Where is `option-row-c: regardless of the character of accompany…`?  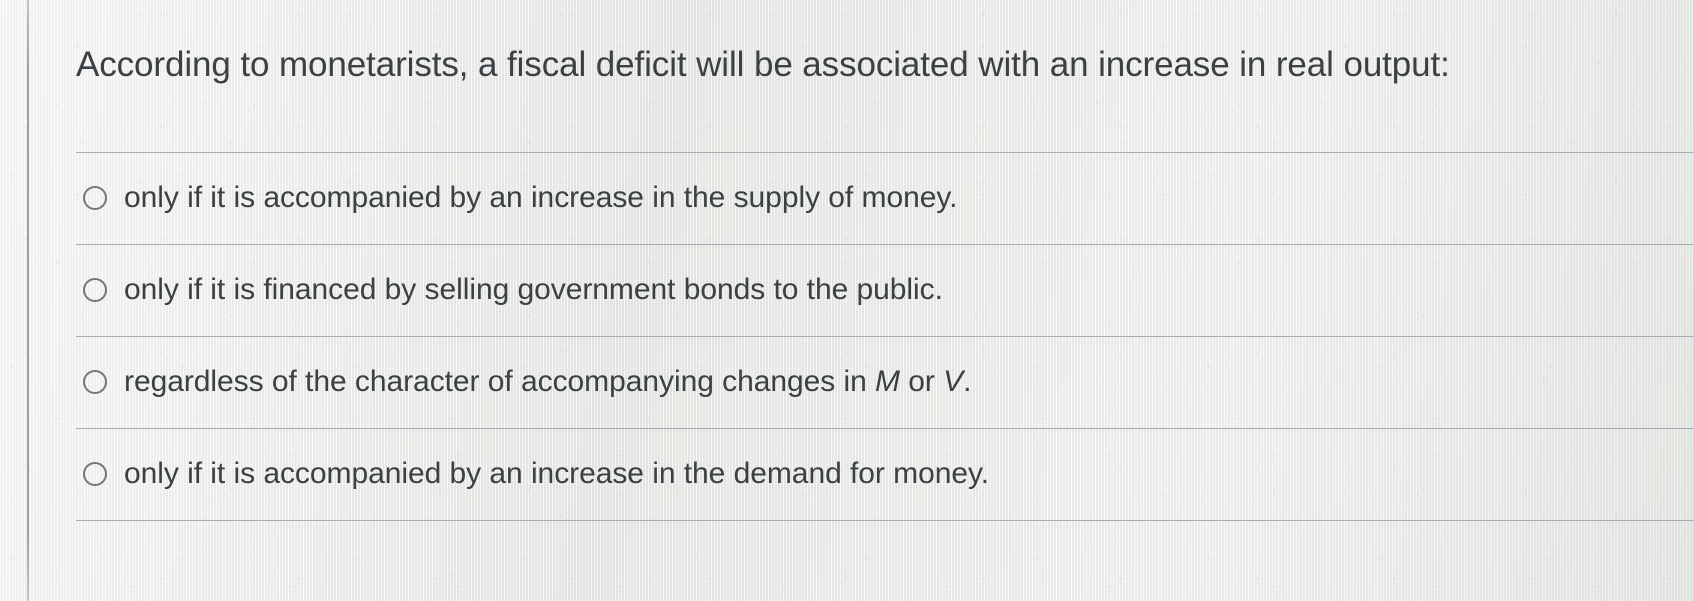 option-row-c: regardless of the character of accompany… is located at coordinates (884, 382).